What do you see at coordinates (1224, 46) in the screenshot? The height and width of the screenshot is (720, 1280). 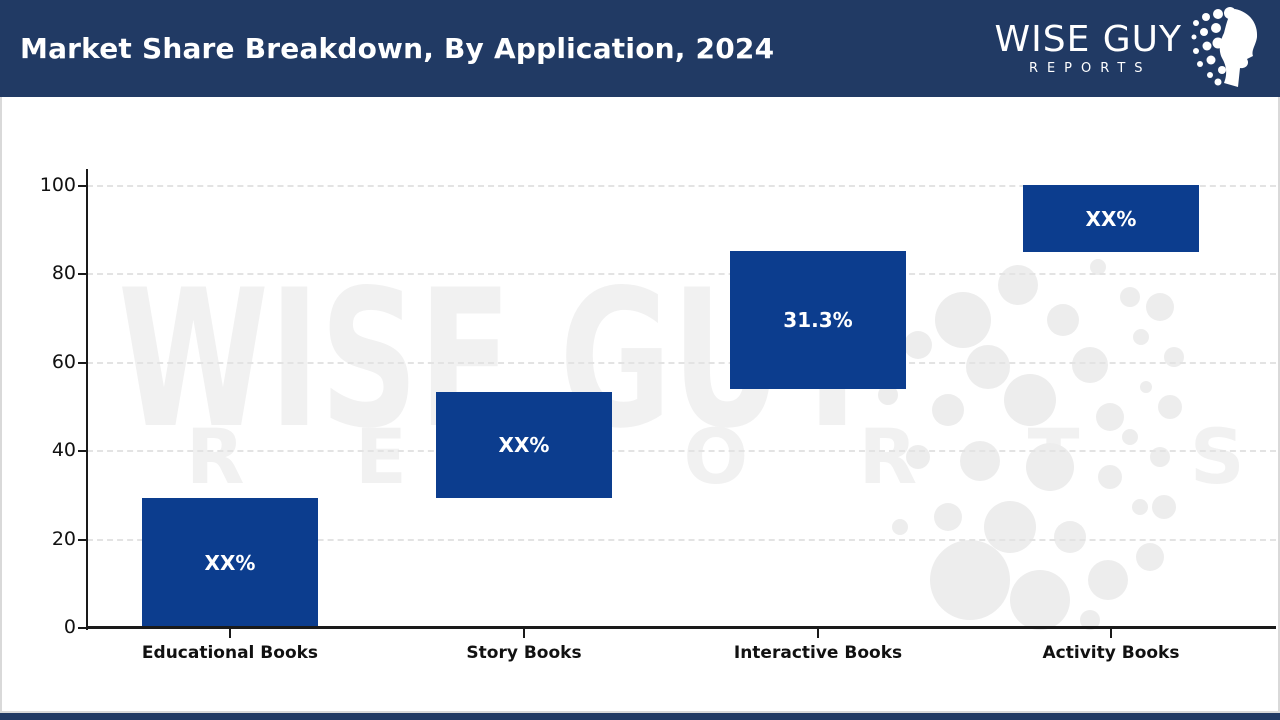 I see `logo-head-icon` at bounding box center [1224, 46].